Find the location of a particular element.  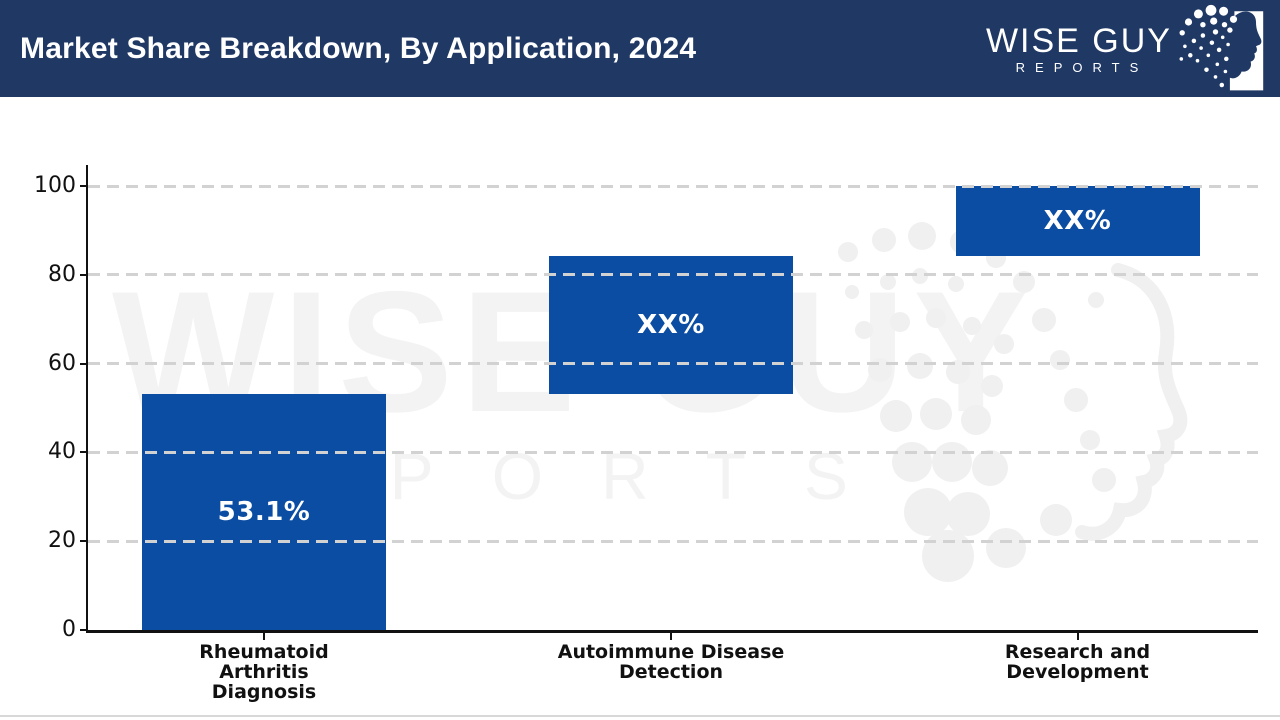

x-category-label-autoimmune-disease-detection: Autoimmune Disease Detection is located at coordinates (671, 662).